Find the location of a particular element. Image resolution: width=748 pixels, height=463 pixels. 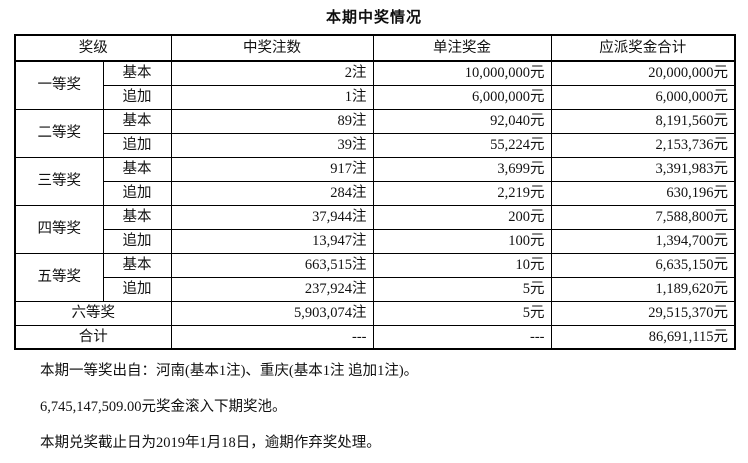

cell-total-prize: 3,391,983元 is located at coordinates (642, 169).